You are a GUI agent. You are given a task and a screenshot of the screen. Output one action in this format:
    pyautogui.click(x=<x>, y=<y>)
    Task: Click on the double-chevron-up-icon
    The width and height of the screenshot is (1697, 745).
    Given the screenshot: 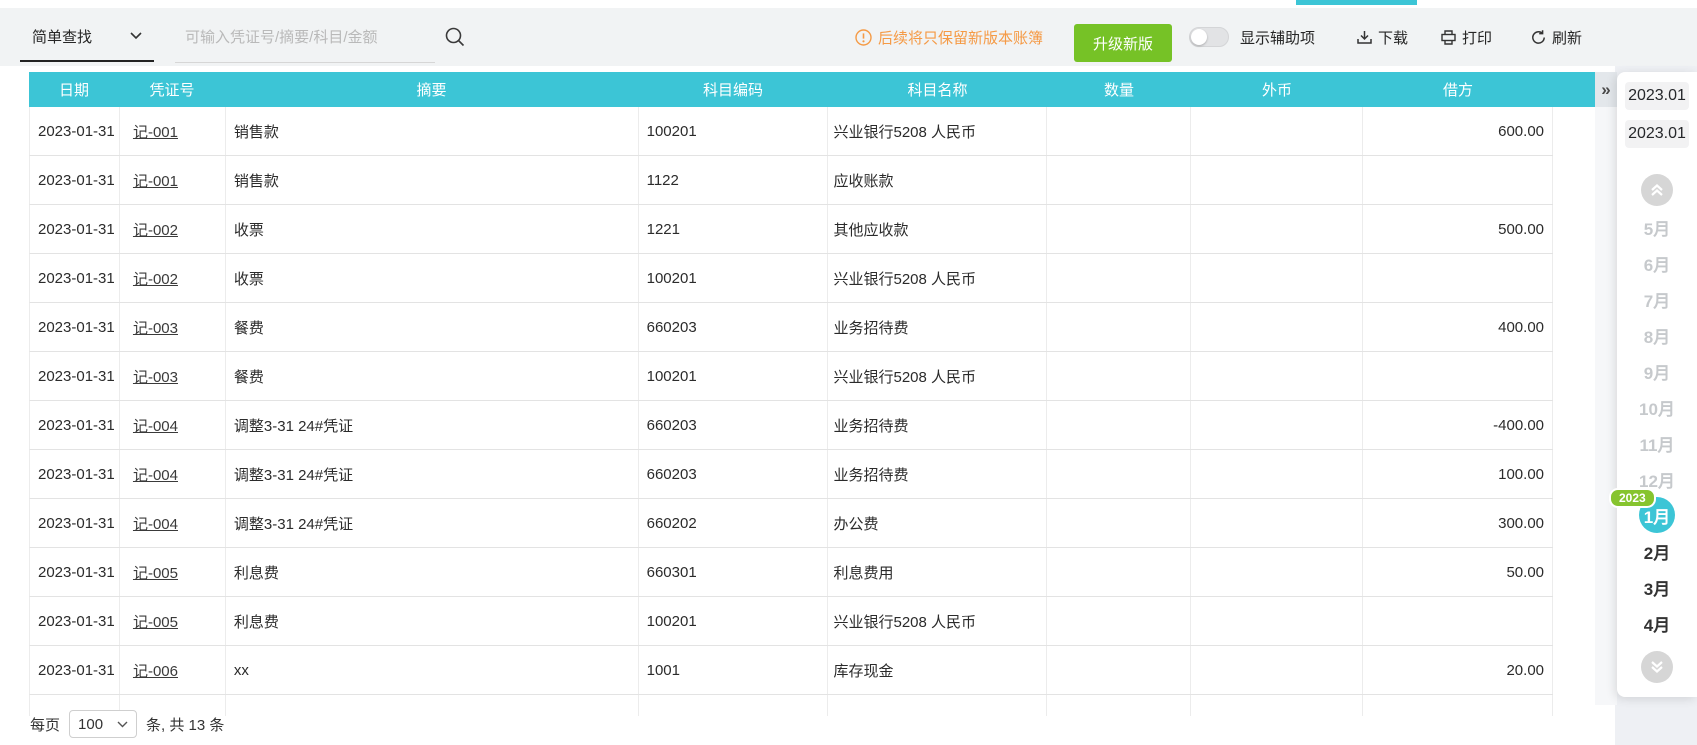 What is the action you would take?
    pyautogui.click(x=1657, y=190)
    